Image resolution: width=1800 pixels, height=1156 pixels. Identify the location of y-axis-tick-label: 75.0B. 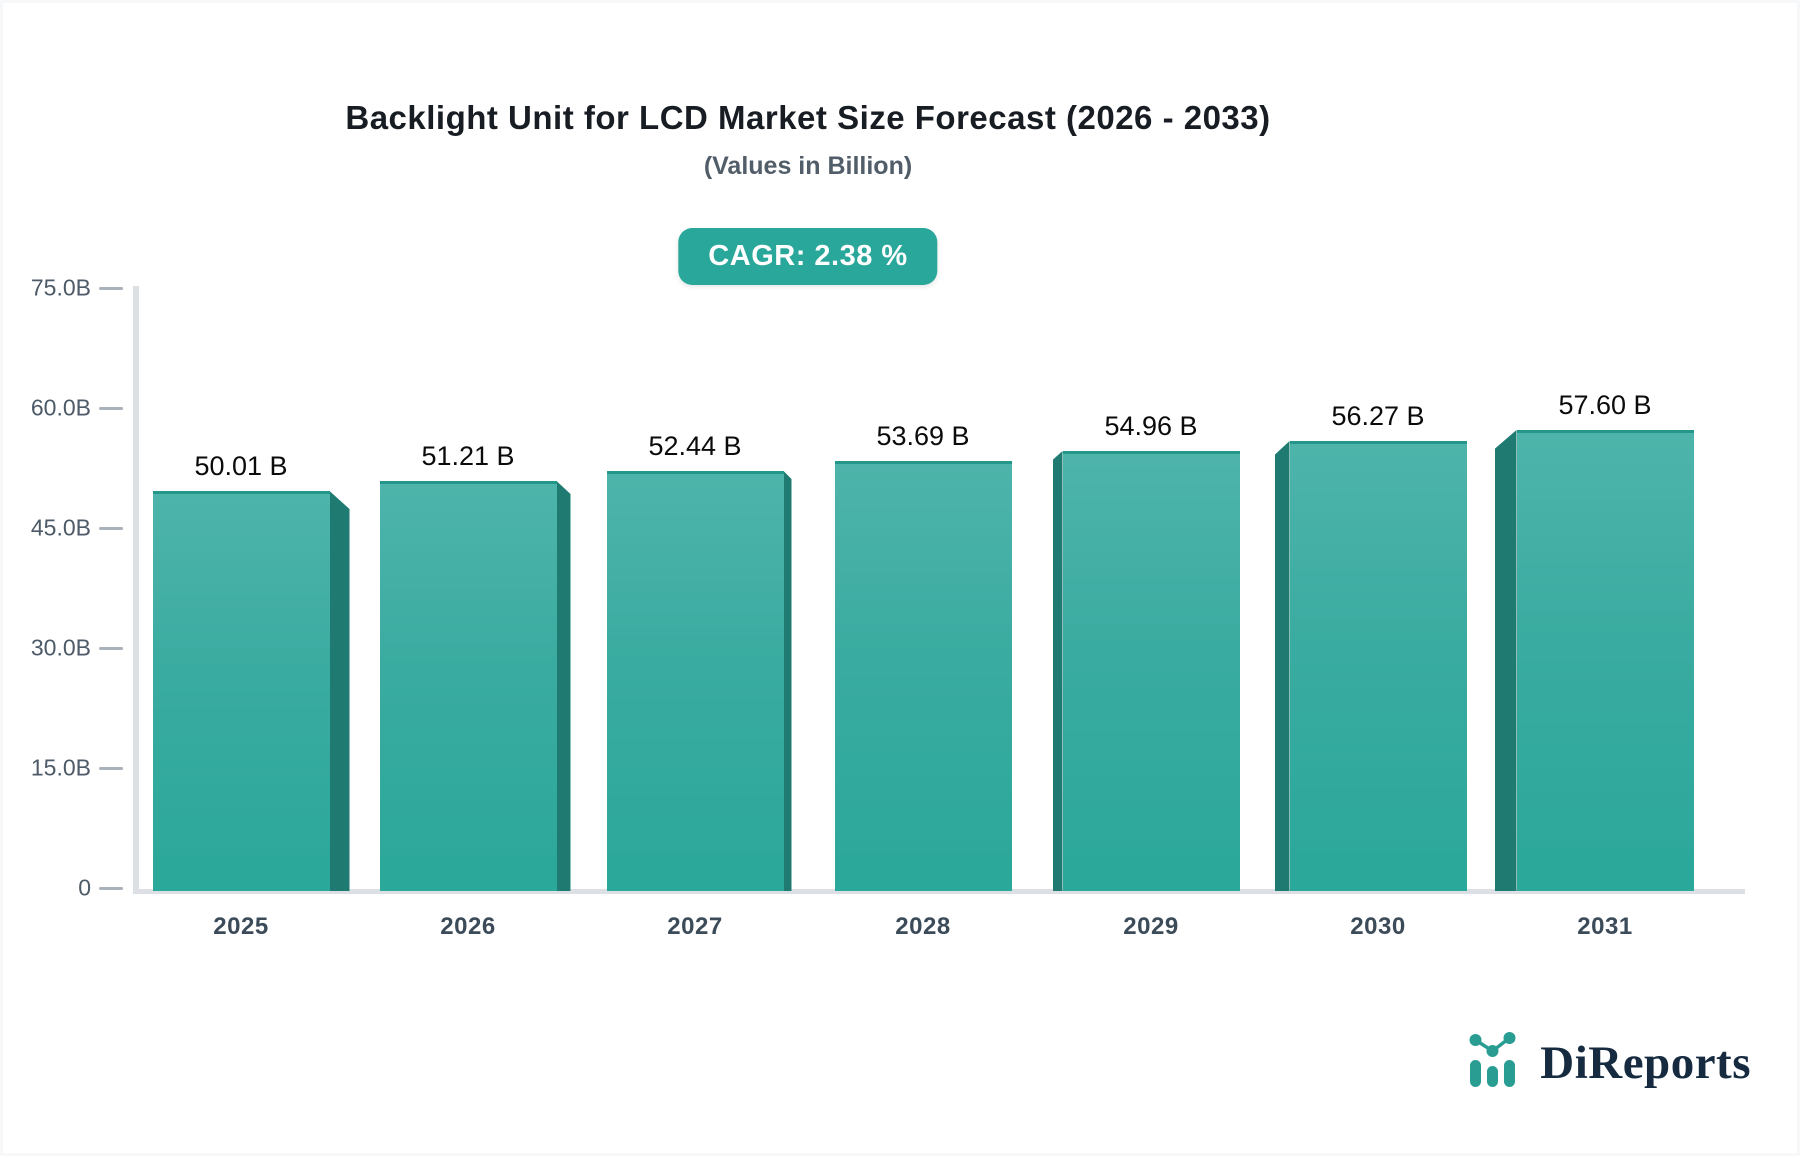
(60, 287).